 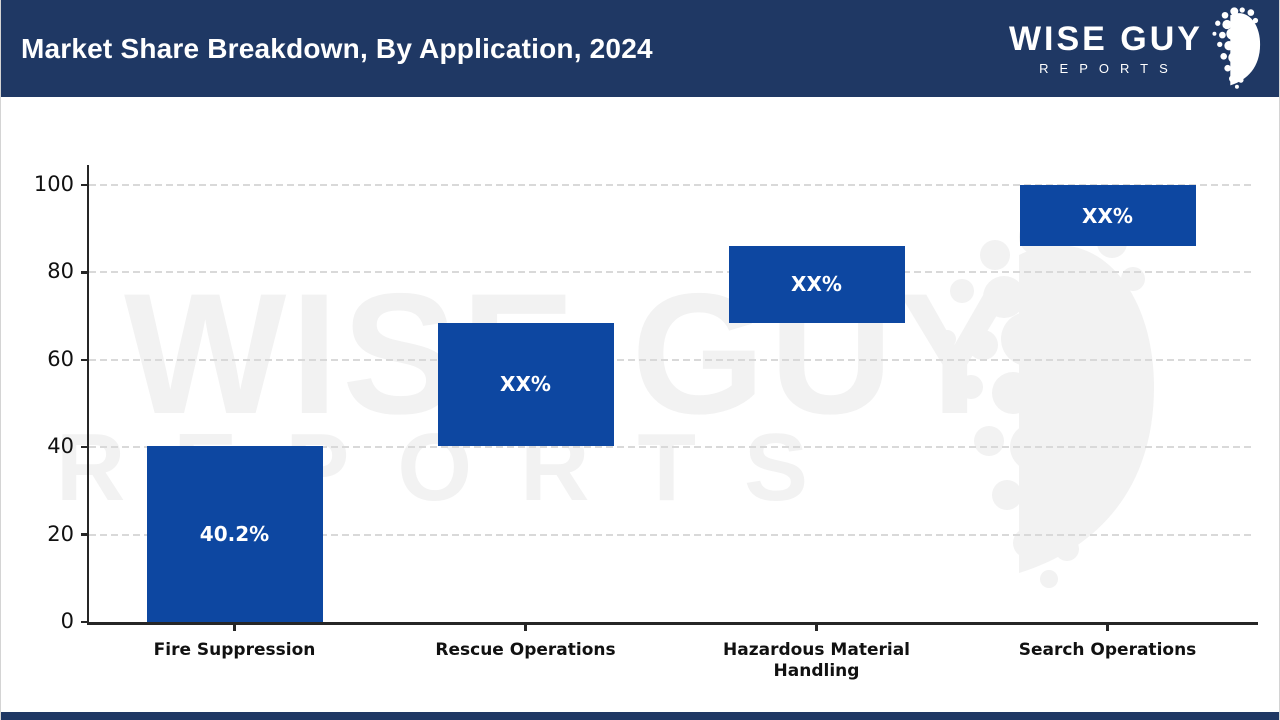 I want to click on bar-rescue-operations: XX%, so click(x=525, y=384).